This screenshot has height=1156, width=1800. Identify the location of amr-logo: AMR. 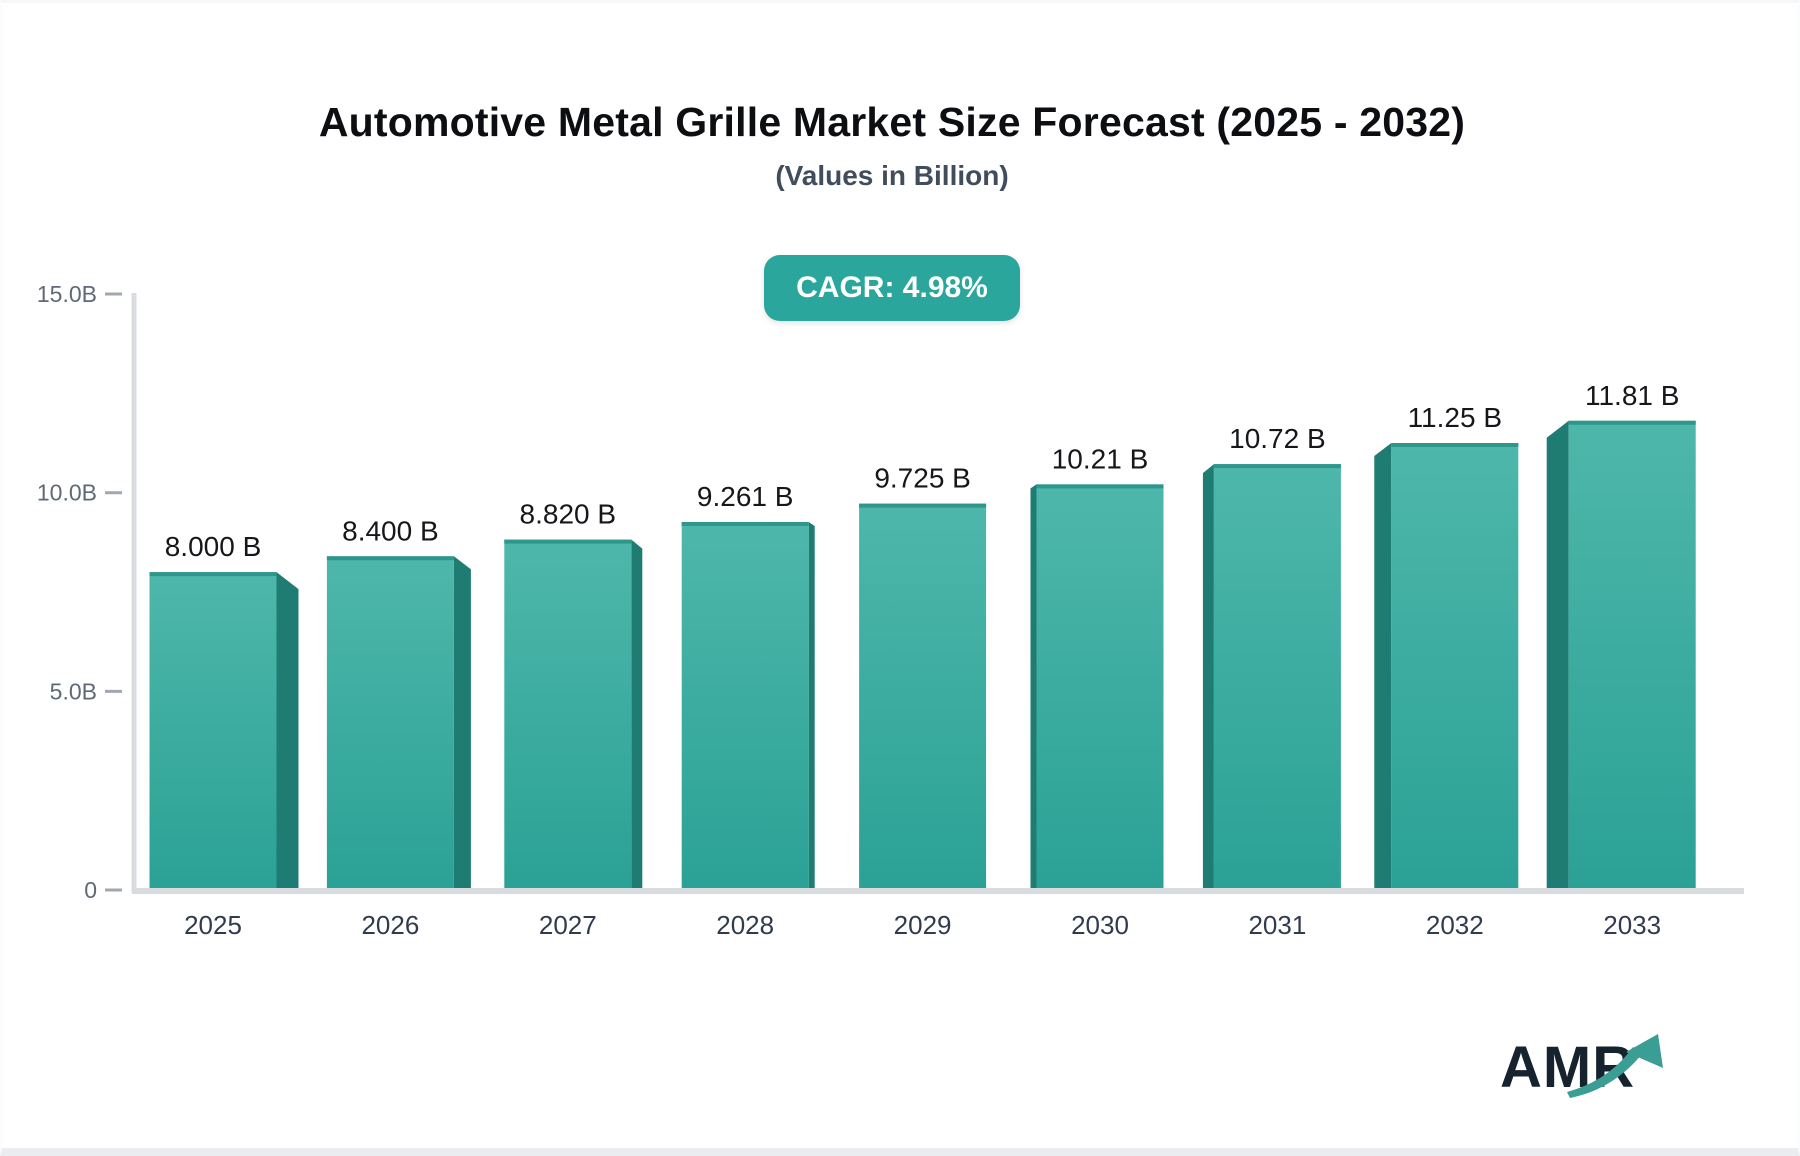
(1590, 1068).